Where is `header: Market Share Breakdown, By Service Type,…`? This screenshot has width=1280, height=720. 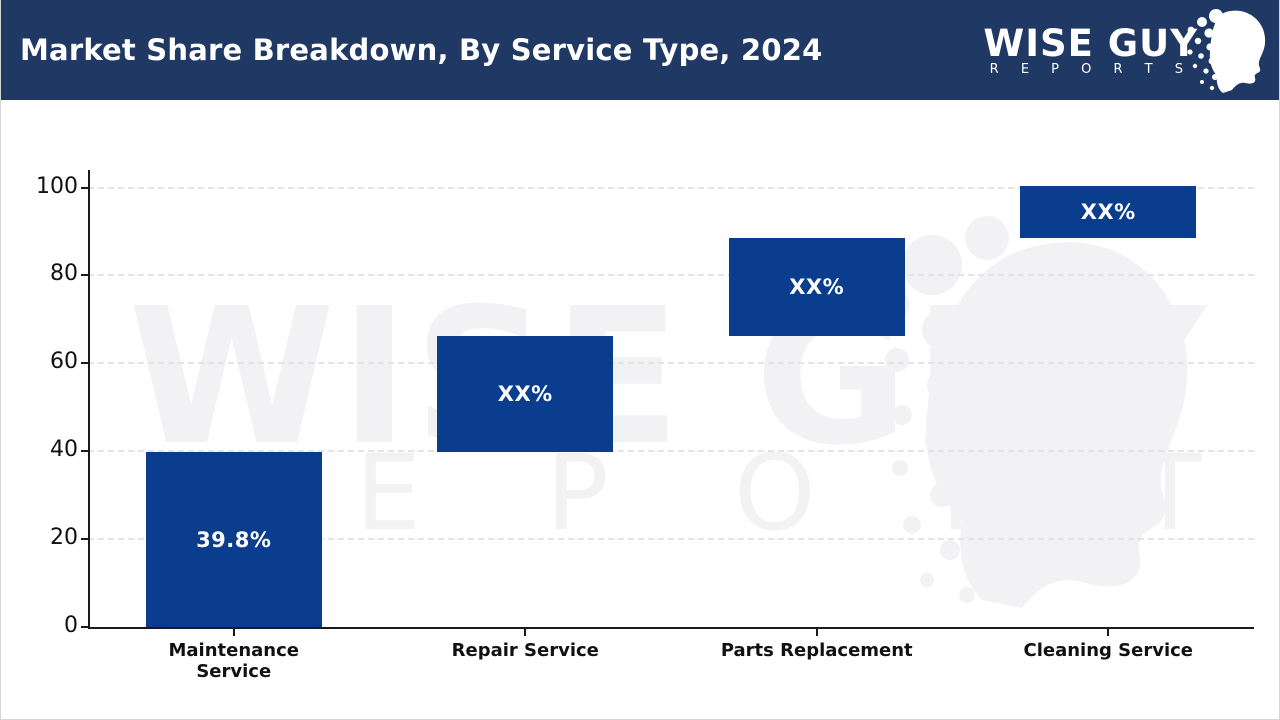
header: Market Share Breakdown, By Service Type,… is located at coordinates (640, 50).